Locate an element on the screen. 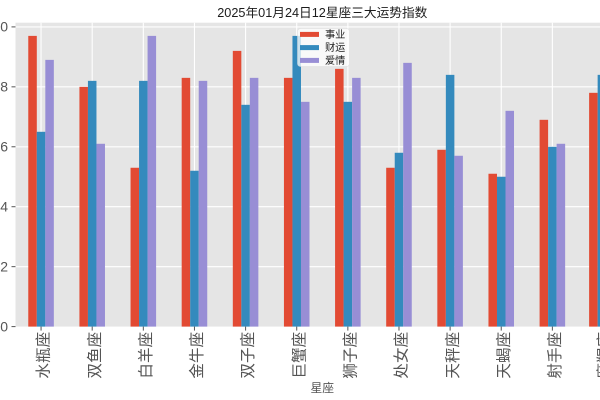 The image size is (600, 400). svg-text: 双鱼座 is located at coordinates (95, 355).